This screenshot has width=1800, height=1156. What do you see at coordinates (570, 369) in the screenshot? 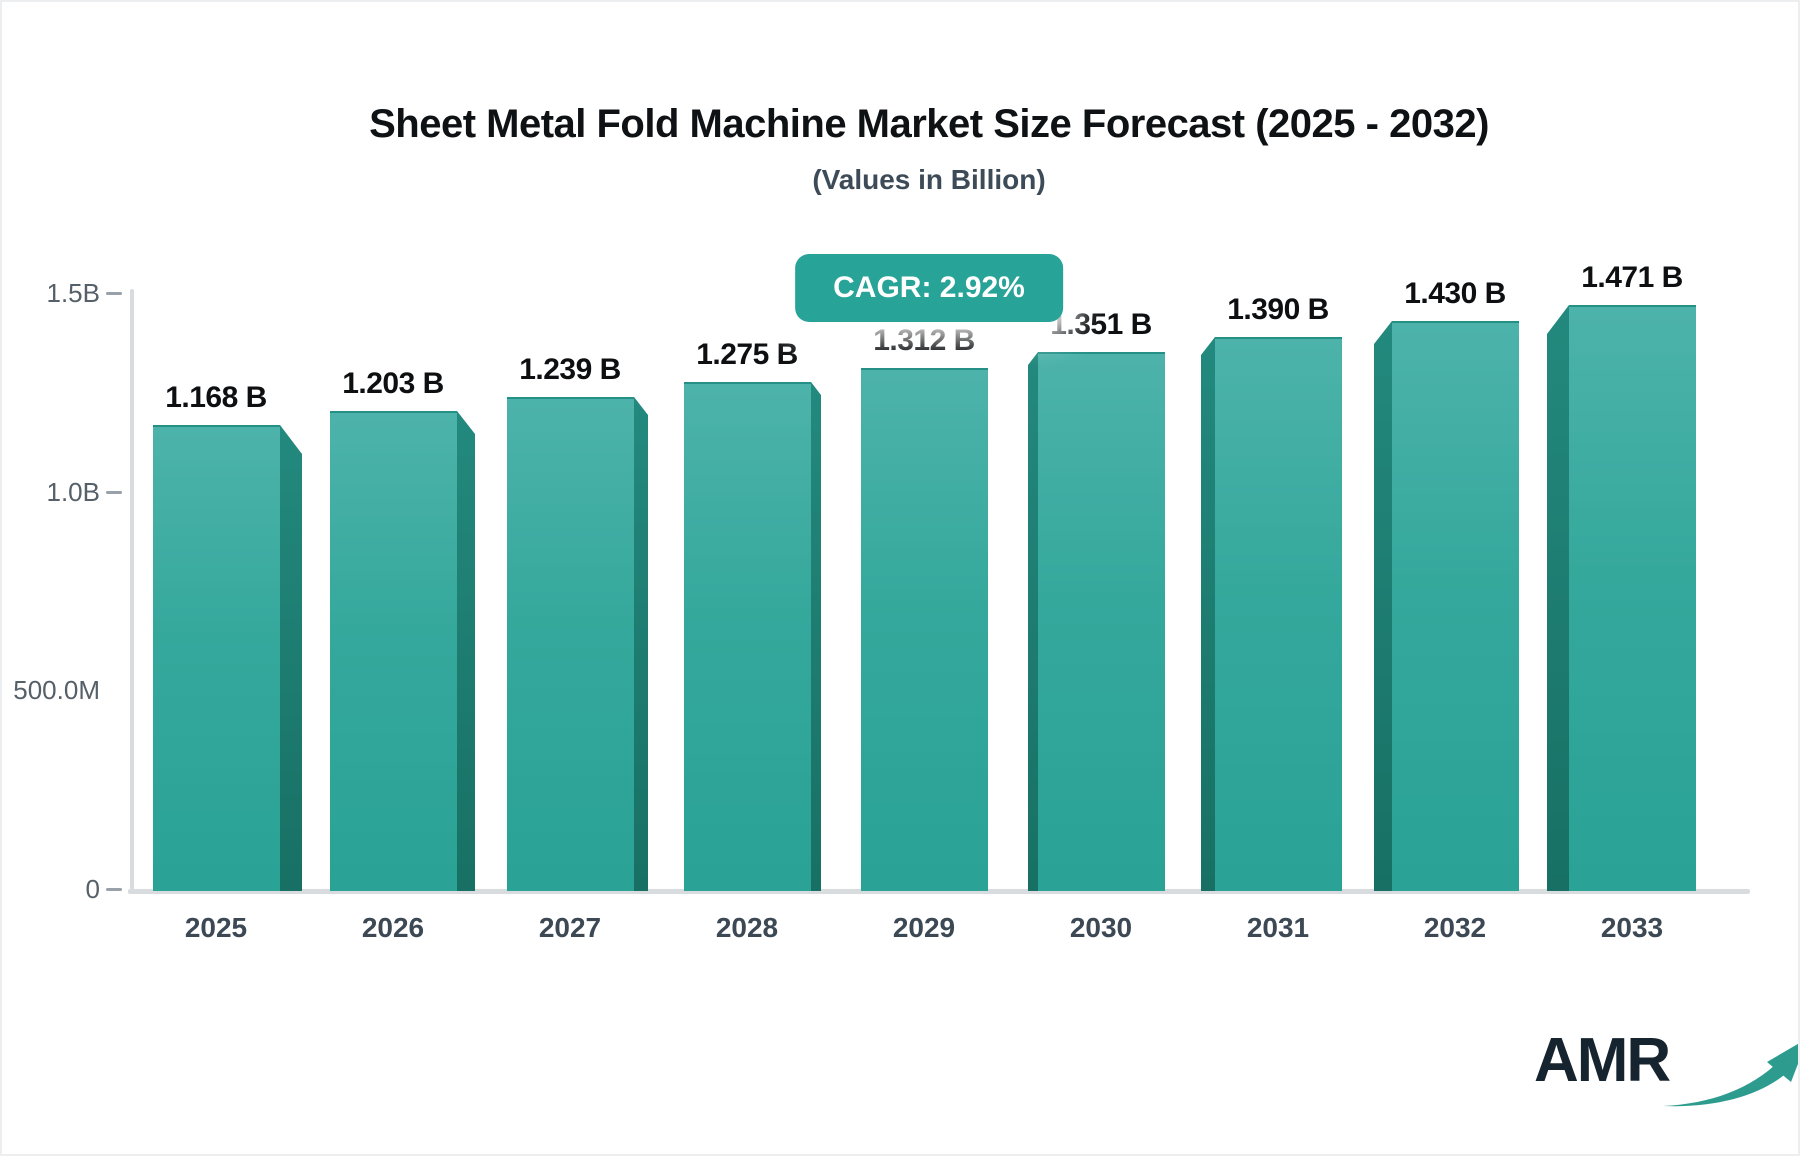
I see `bar-value-label: 1.239 B` at bounding box center [570, 369].